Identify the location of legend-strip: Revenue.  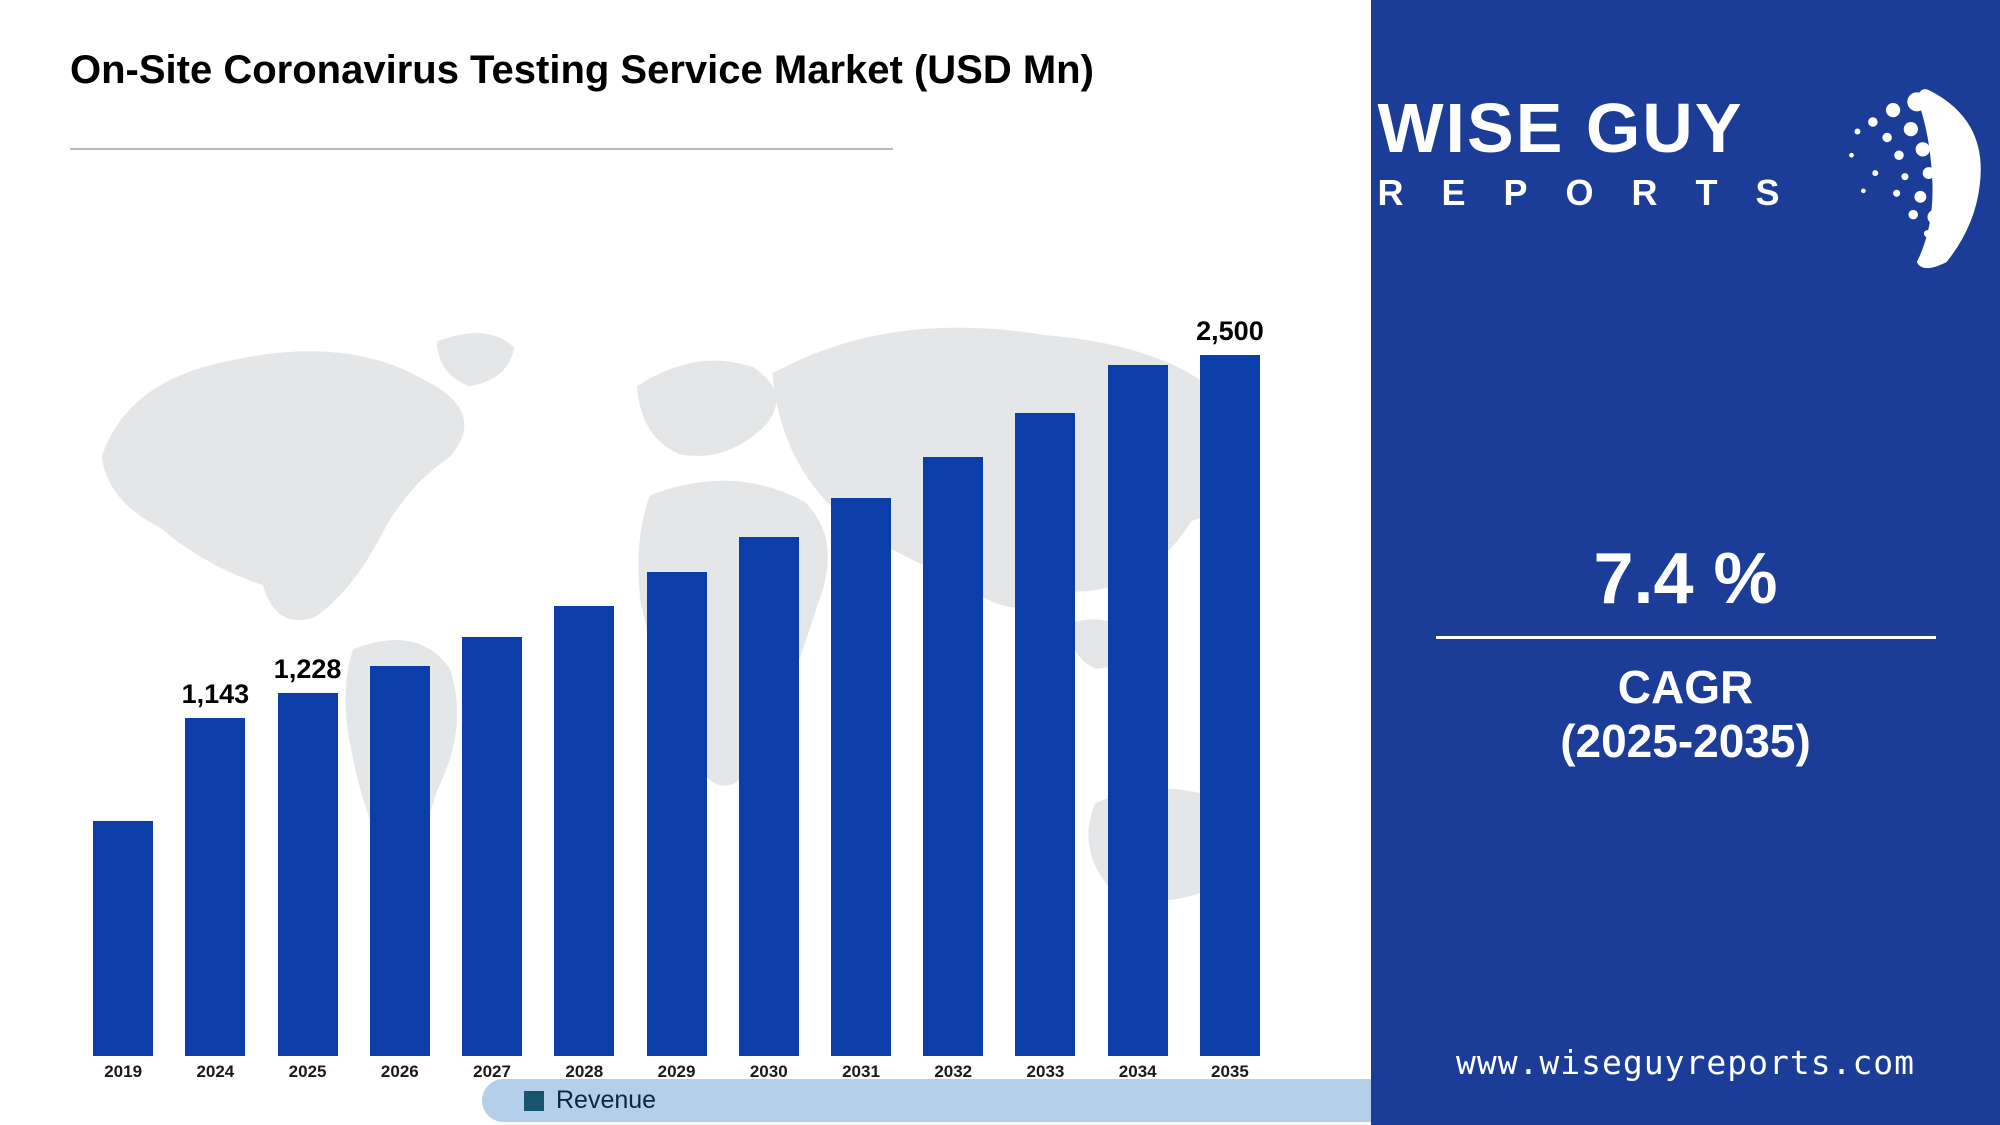
(926, 1100).